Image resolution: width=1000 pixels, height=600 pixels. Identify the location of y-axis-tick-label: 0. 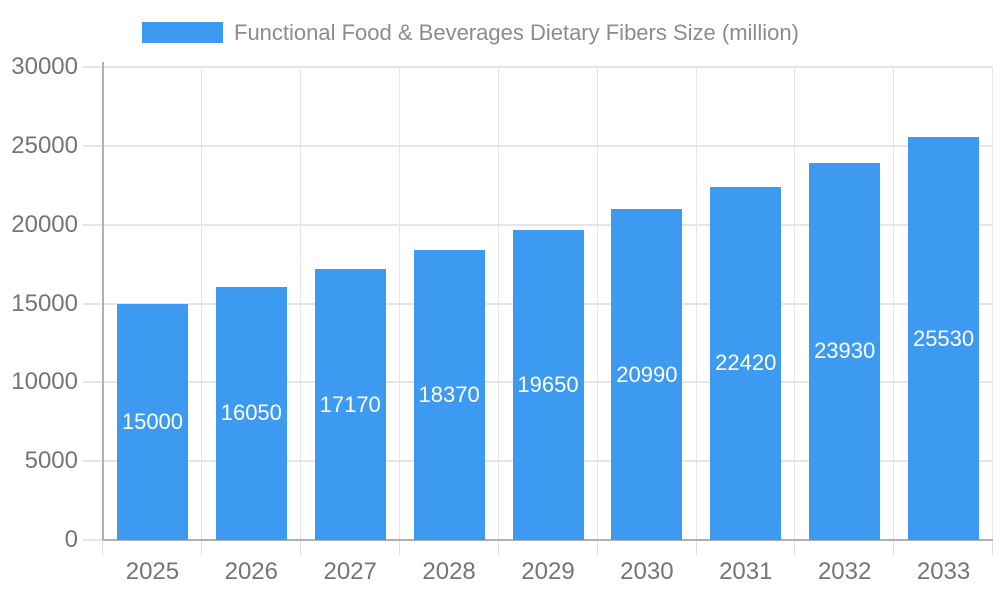
(71, 539).